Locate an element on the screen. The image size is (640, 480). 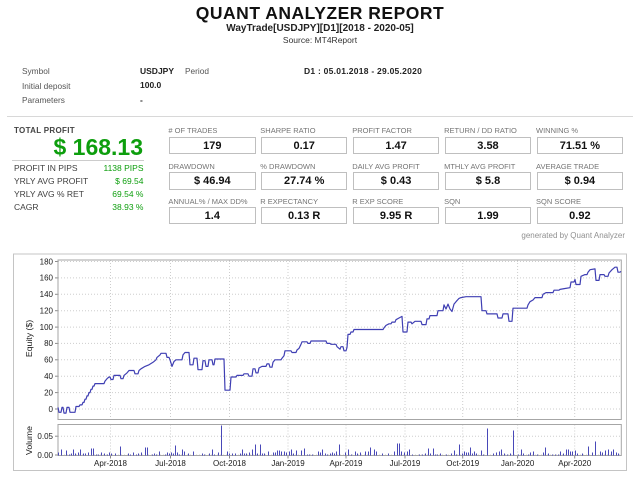
svg-text: 180 is located at coordinates (47, 261).